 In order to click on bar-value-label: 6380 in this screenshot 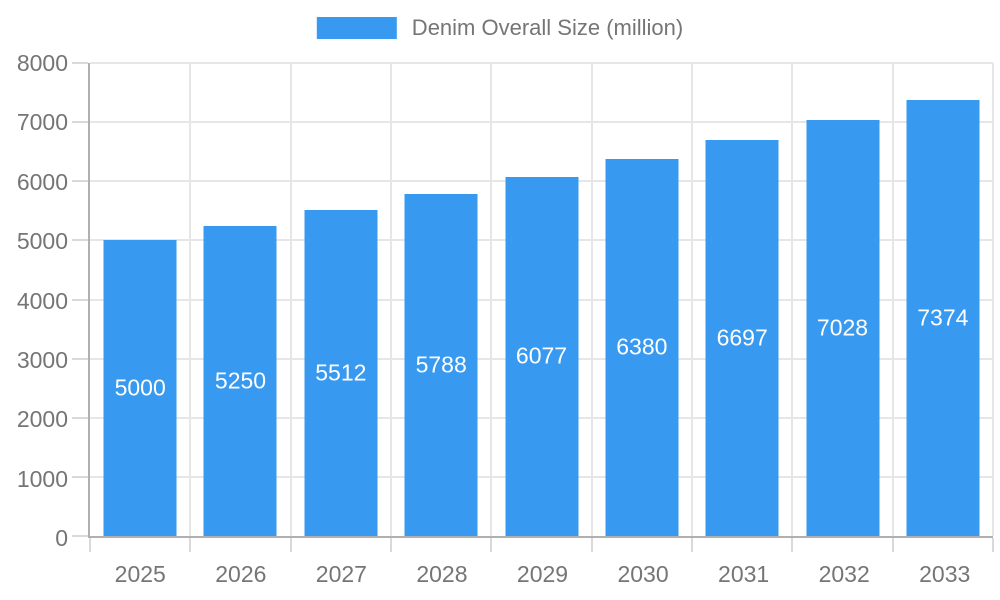, I will do `click(642, 346)`.